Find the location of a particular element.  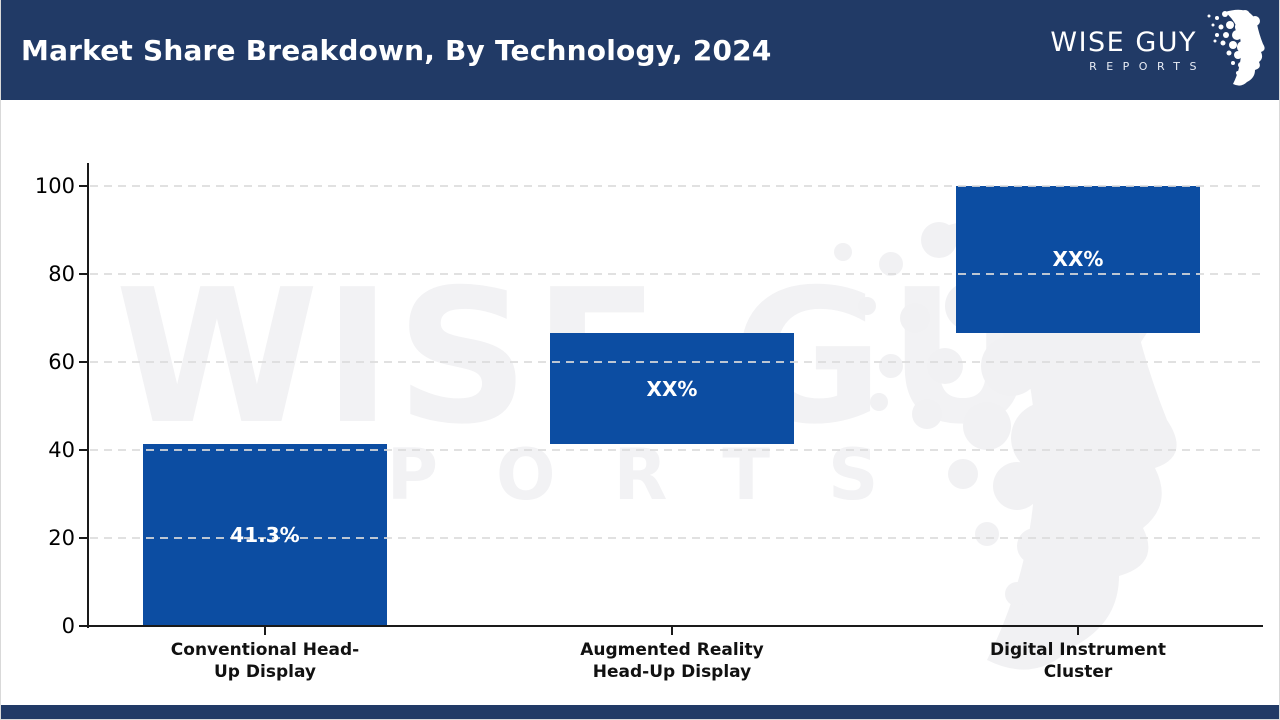

x-axis-line is located at coordinates (675, 626).